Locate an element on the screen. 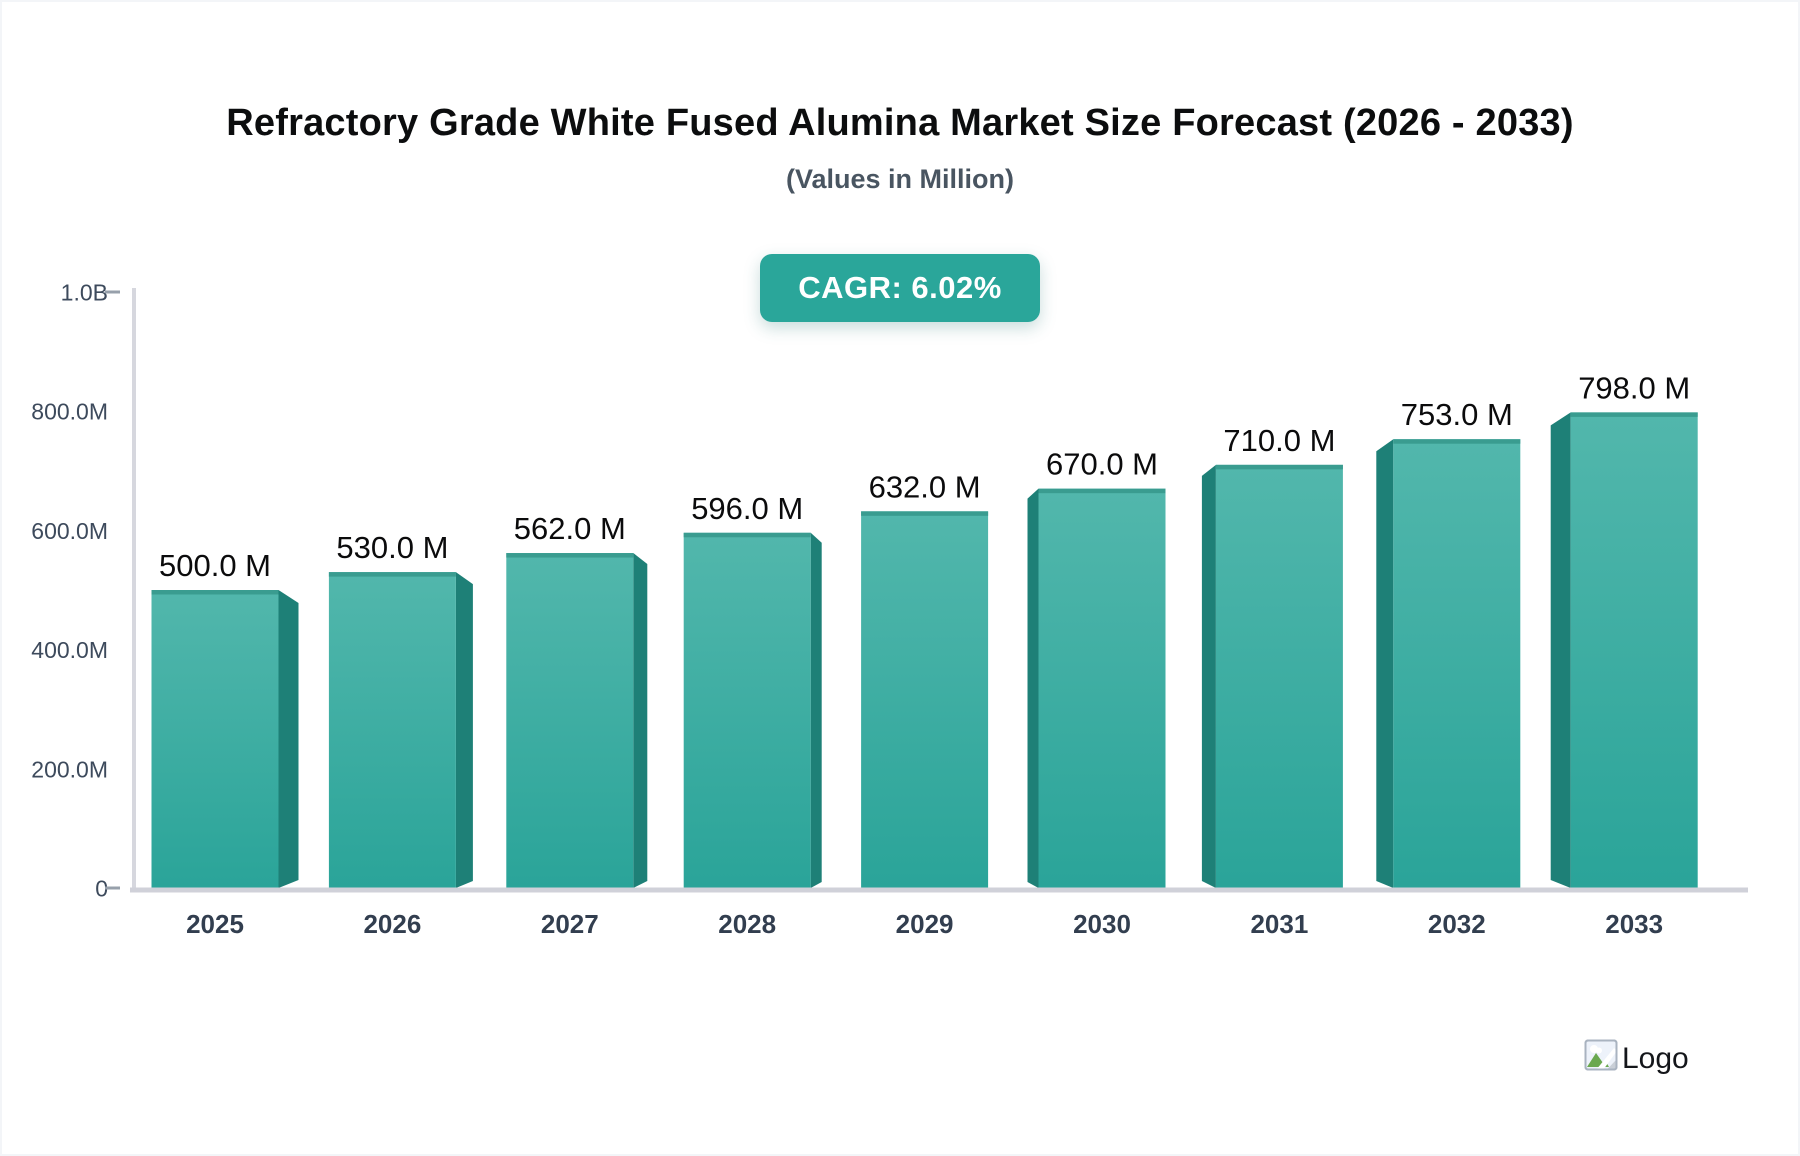 The image size is (1800, 1156). bar-group-2028: 596.0 M 2028 is located at coordinates (752, 715).